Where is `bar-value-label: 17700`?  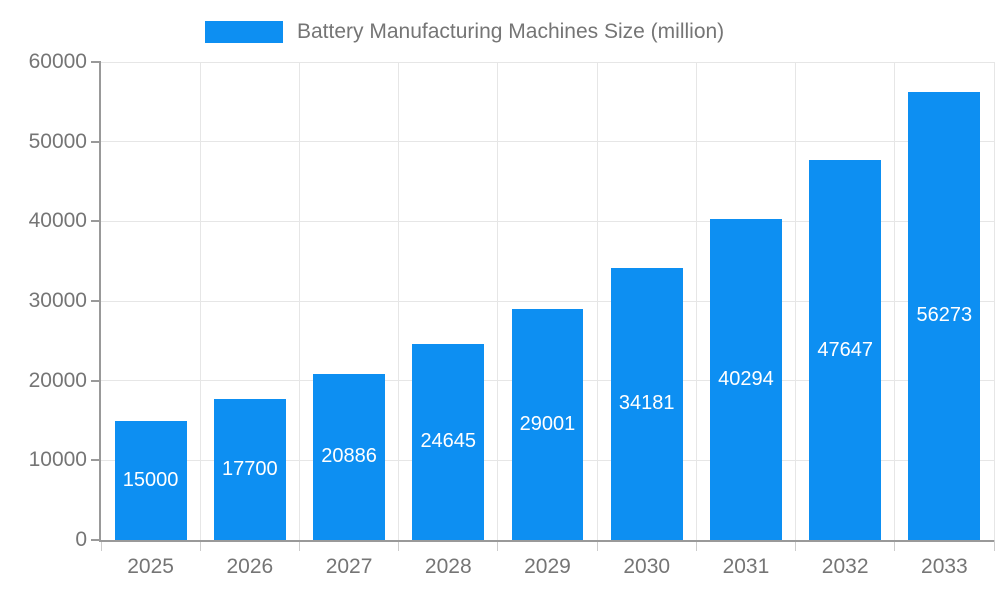
bar-value-label: 17700 is located at coordinates (250, 468).